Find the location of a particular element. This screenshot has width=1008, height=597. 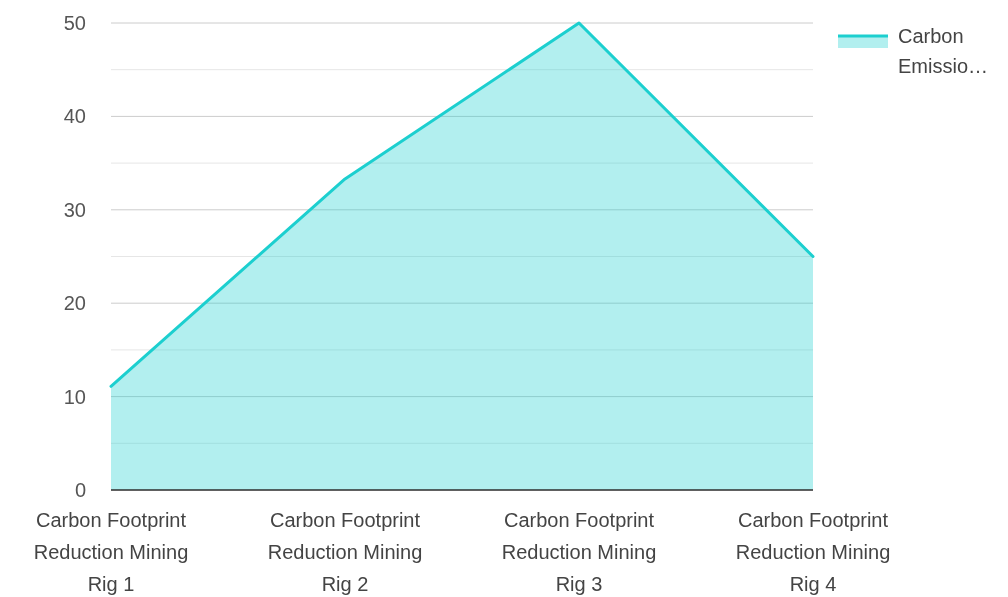

y-tick-label: 20 is located at coordinates (74, 303).